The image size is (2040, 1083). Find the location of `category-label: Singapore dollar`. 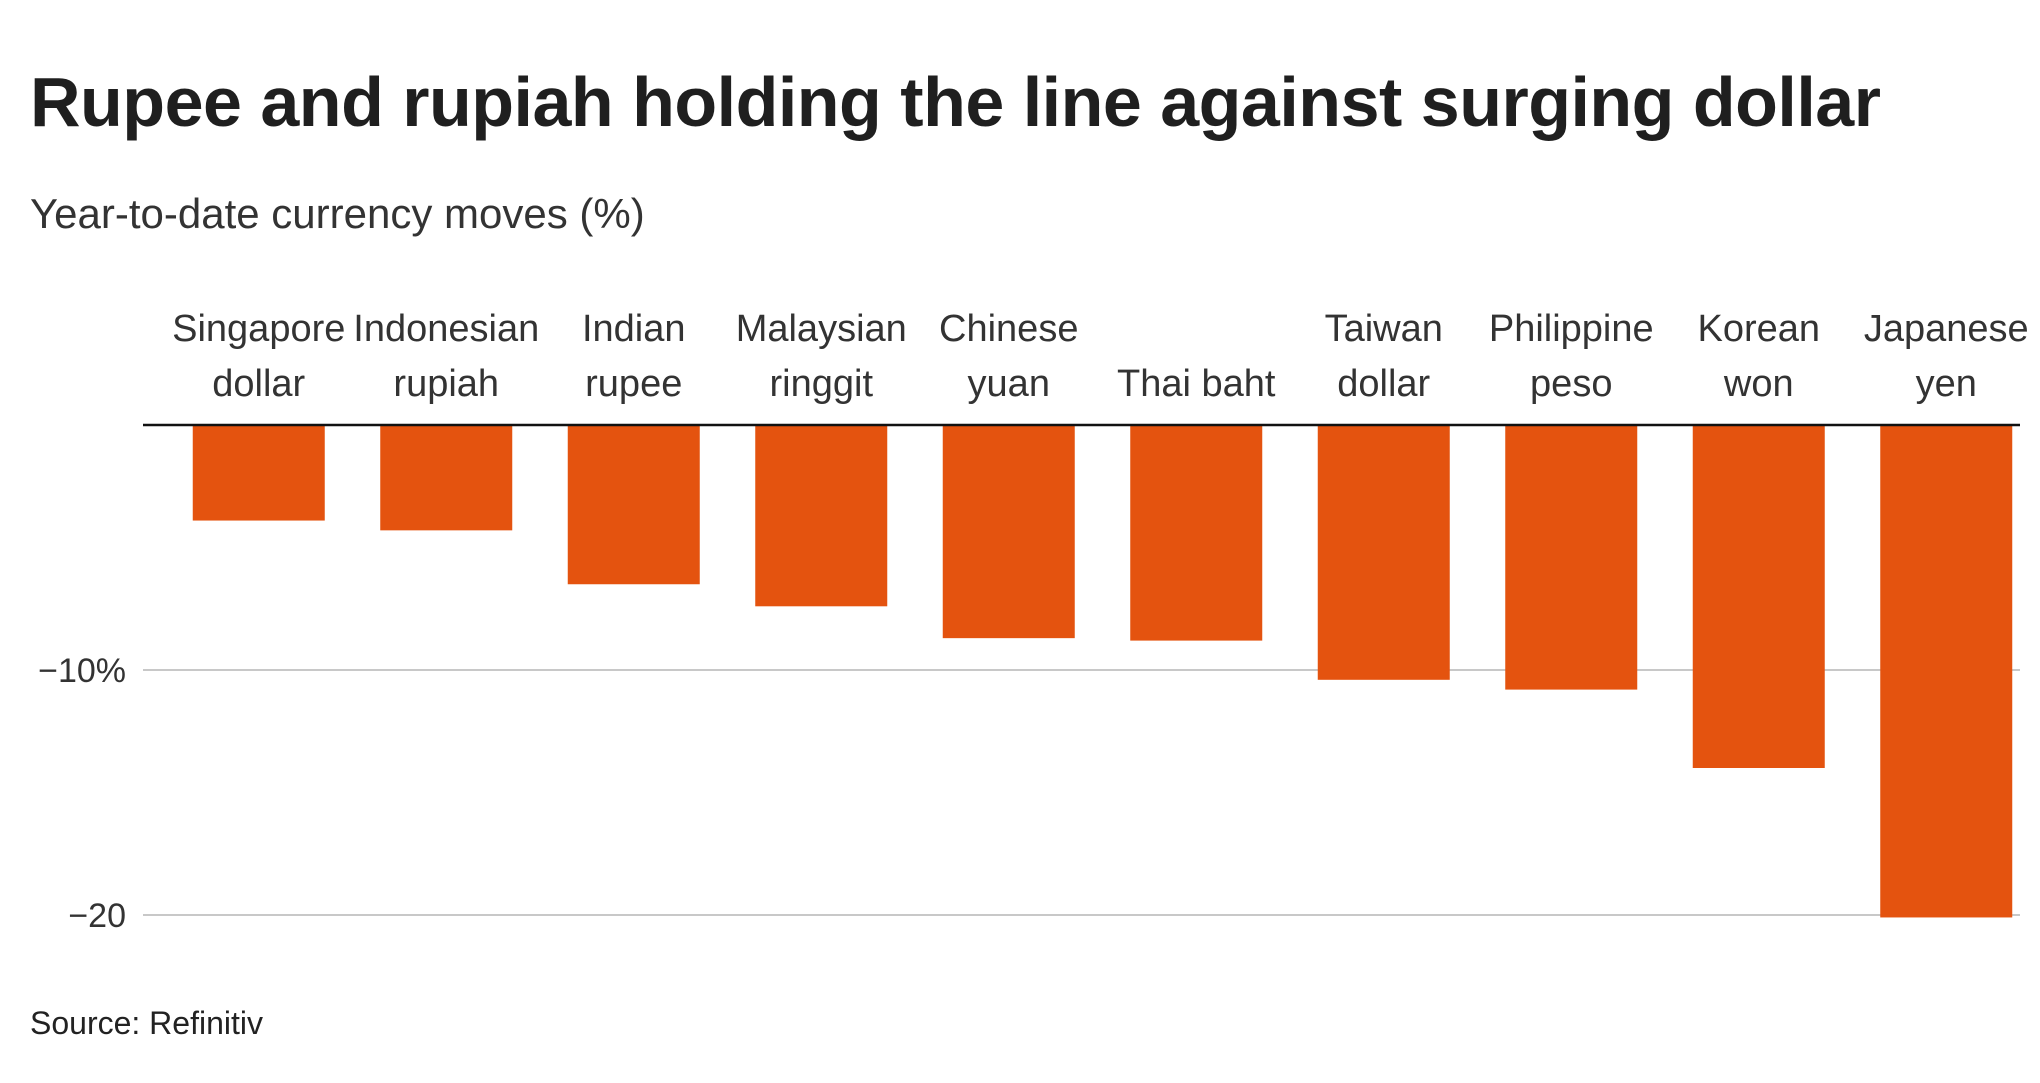

category-label: Singapore dollar is located at coordinates (258, 356).